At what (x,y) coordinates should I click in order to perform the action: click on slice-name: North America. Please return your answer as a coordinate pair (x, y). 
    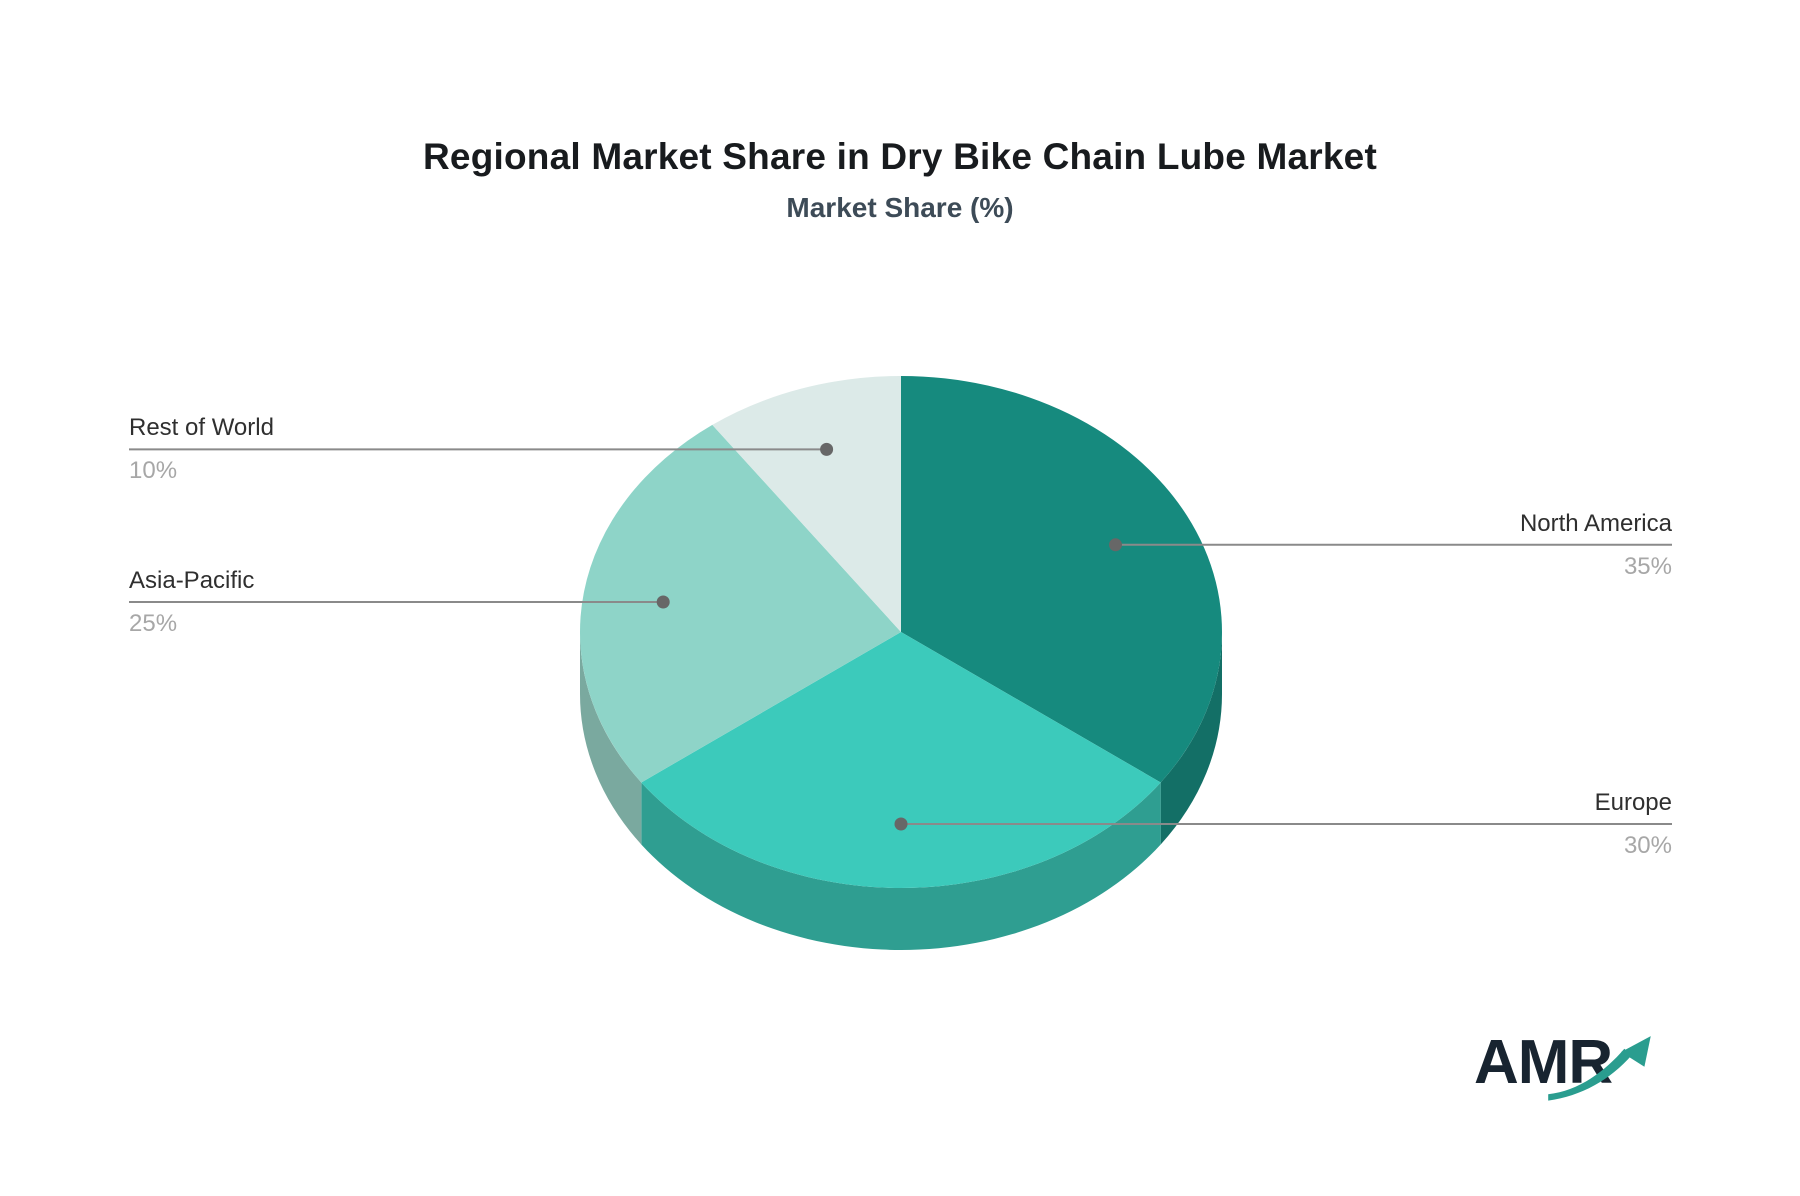
    Looking at the image, I should click on (1595, 523).